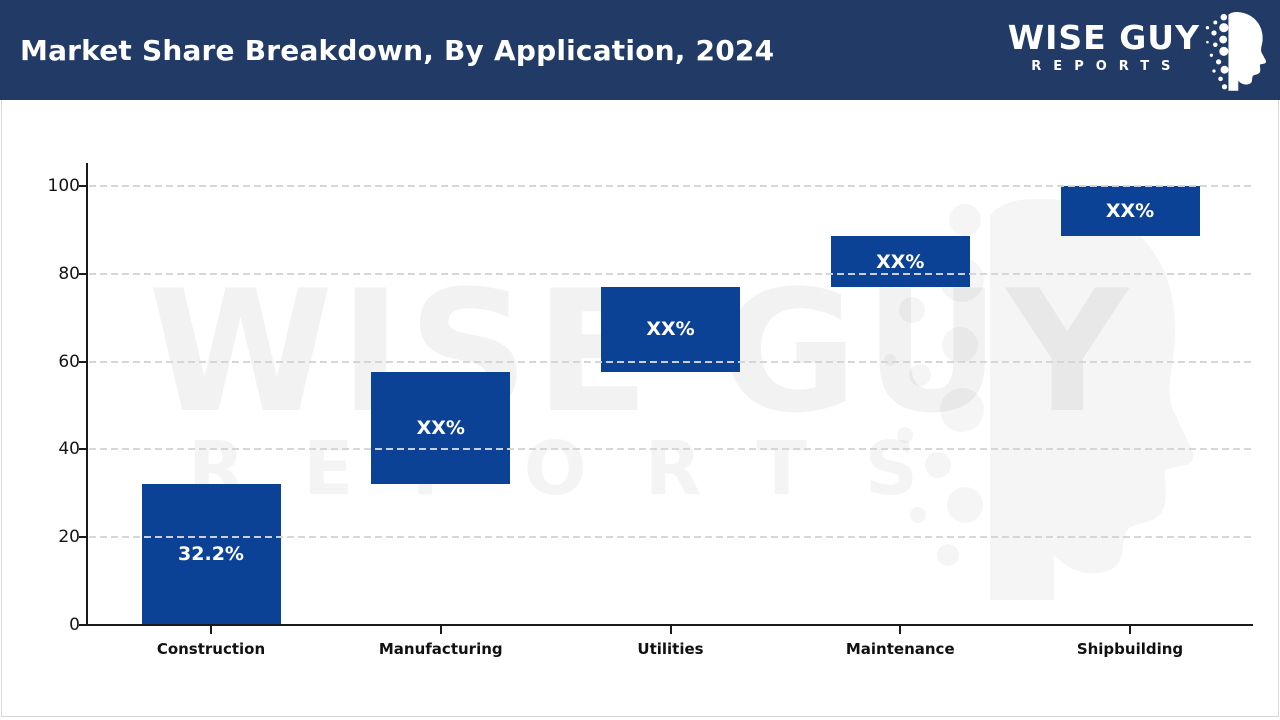  Describe the element at coordinates (1130, 649) in the screenshot. I see `x-label-shipbuilding: Shipbuilding` at that location.